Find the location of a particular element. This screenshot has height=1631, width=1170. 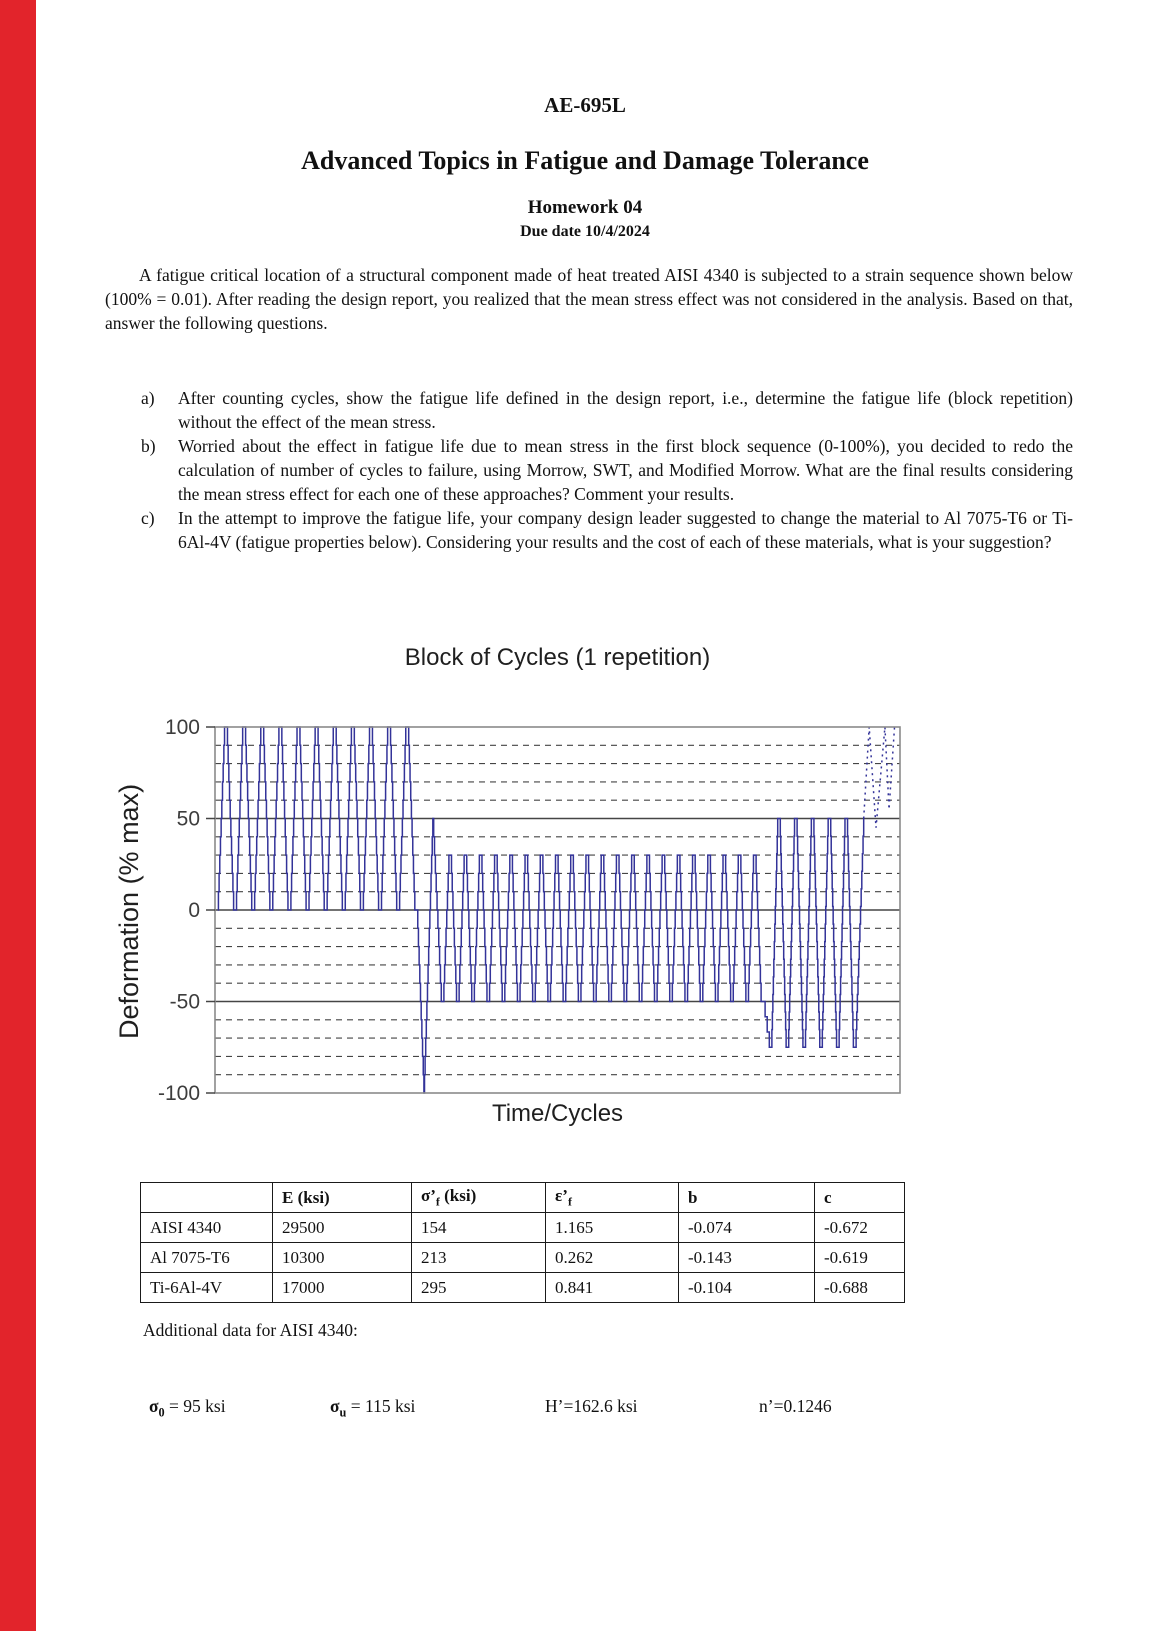

cell-e: 17000 is located at coordinates (342, 1287).